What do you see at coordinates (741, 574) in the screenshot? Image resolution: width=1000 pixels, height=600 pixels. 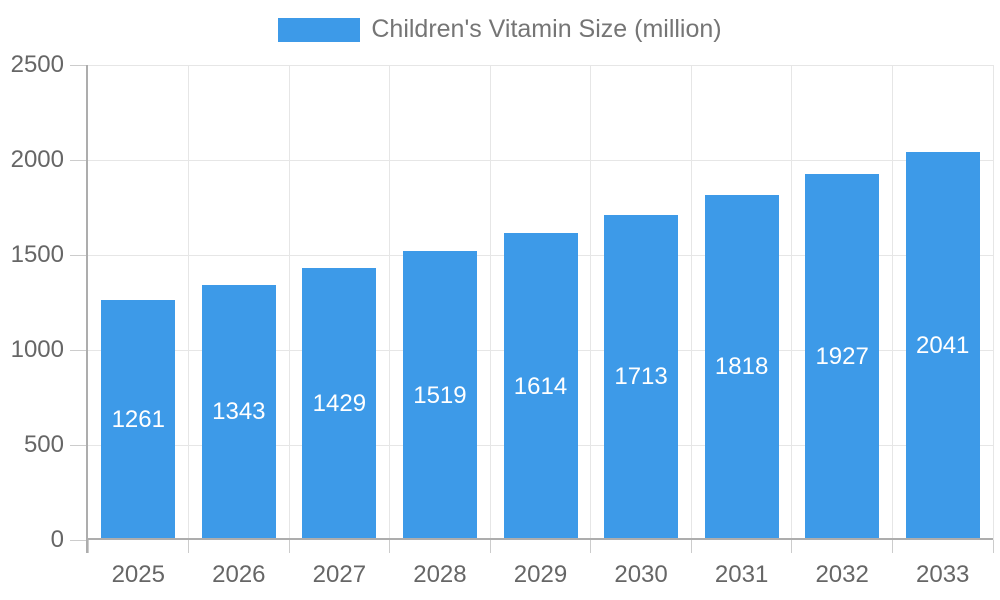 I see `x-tick-label: 2031` at bounding box center [741, 574].